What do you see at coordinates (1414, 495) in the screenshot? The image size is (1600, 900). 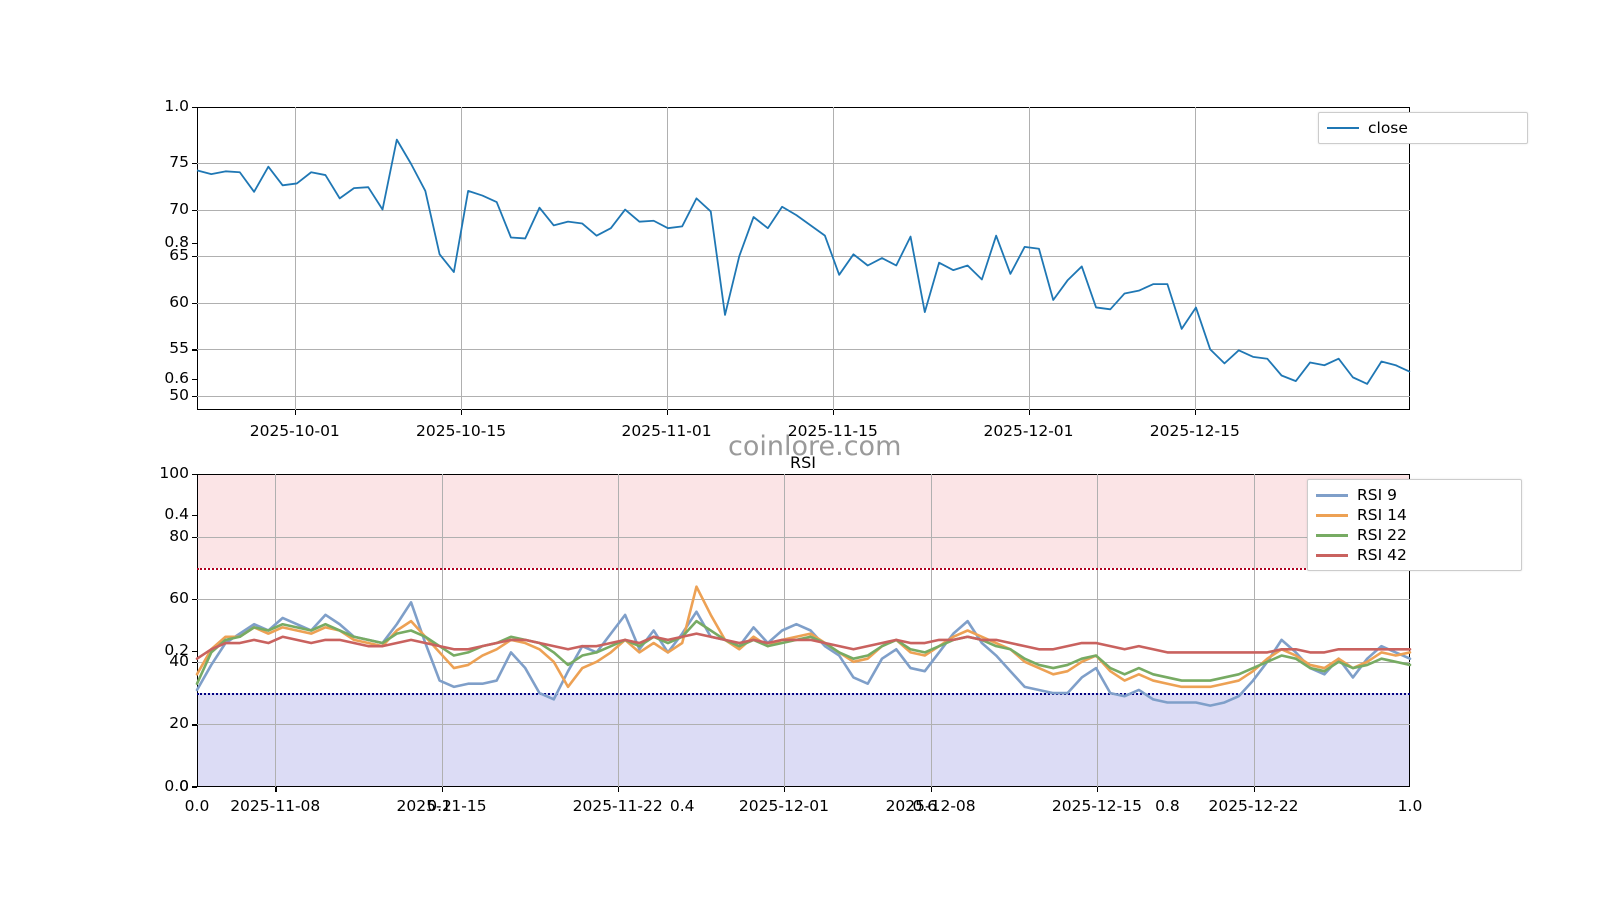 I see `legend-item: RSI 9` at bounding box center [1414, 495].